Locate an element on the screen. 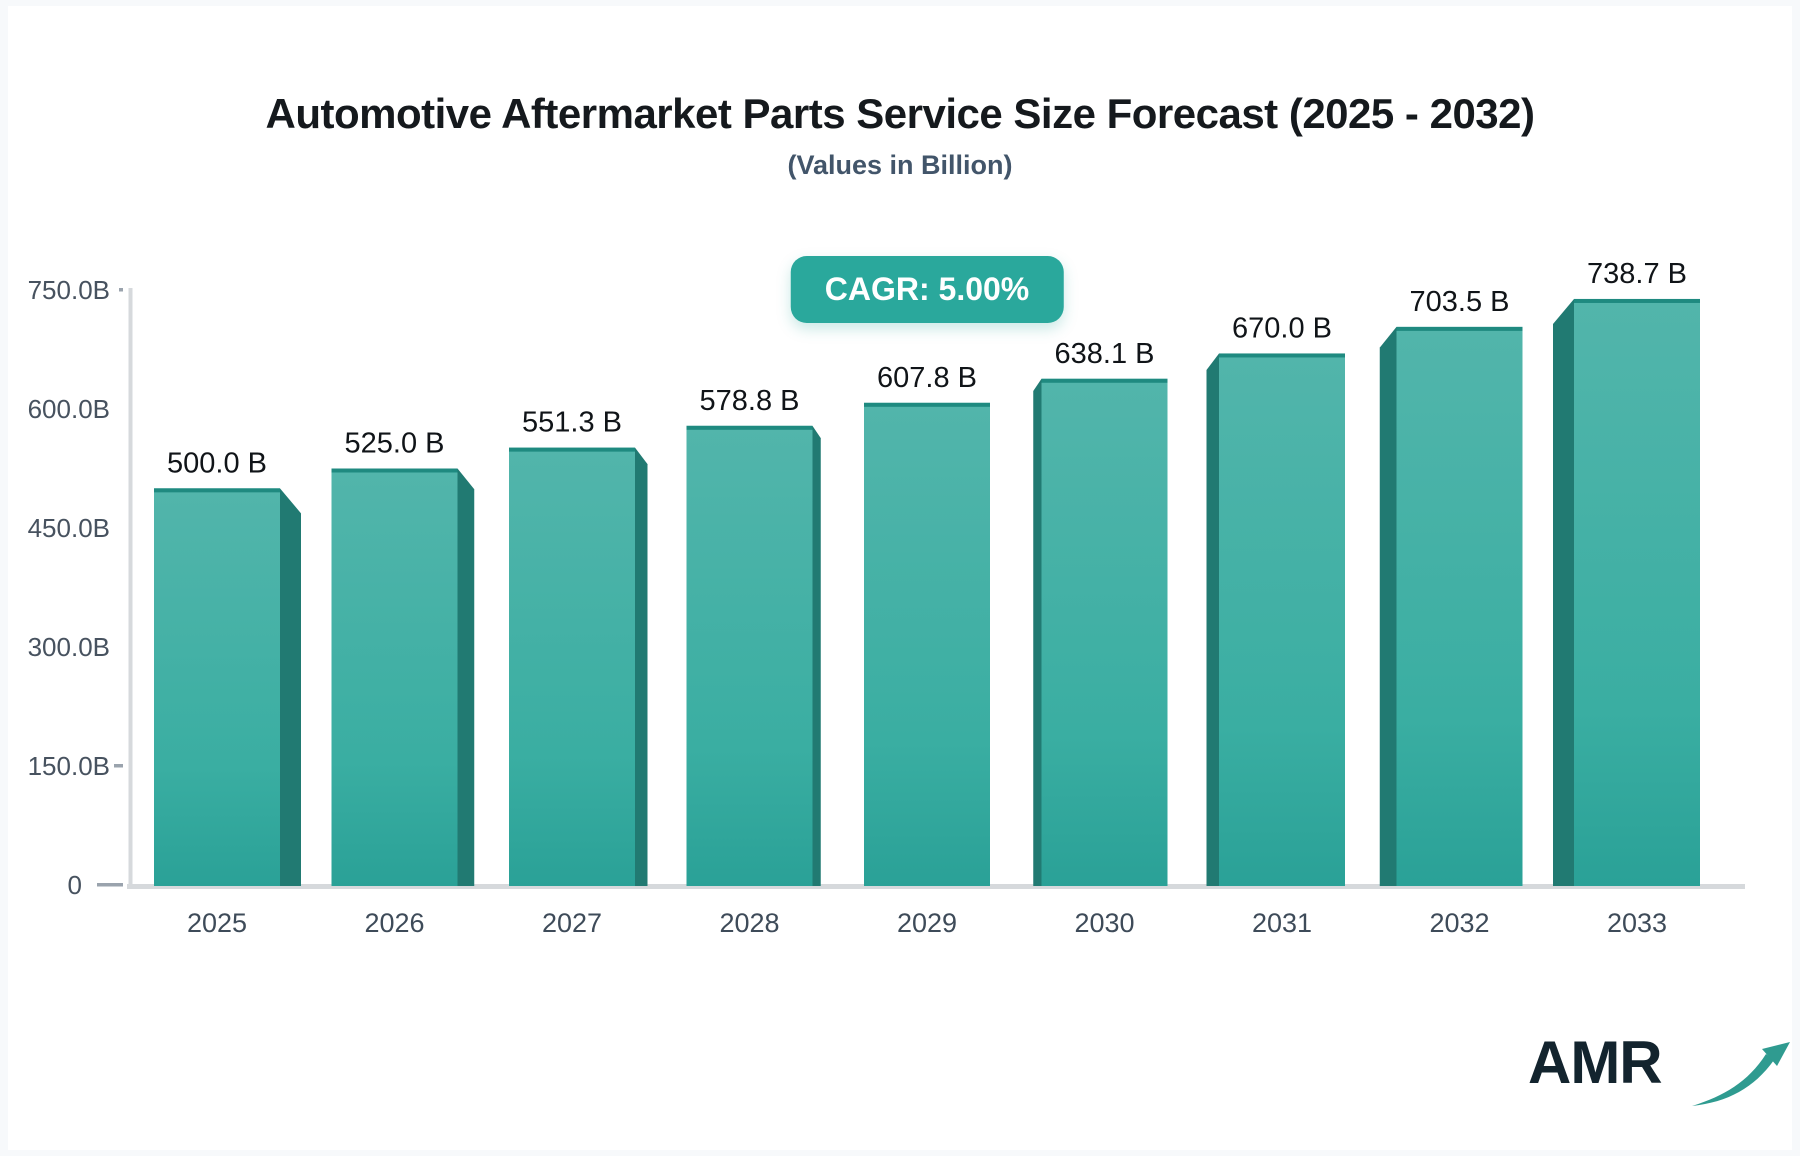 Image resolution: width=1800 pixels, height=1156 pixels. x-axis-category-label: 2028 is located at coordinates (749, 923).